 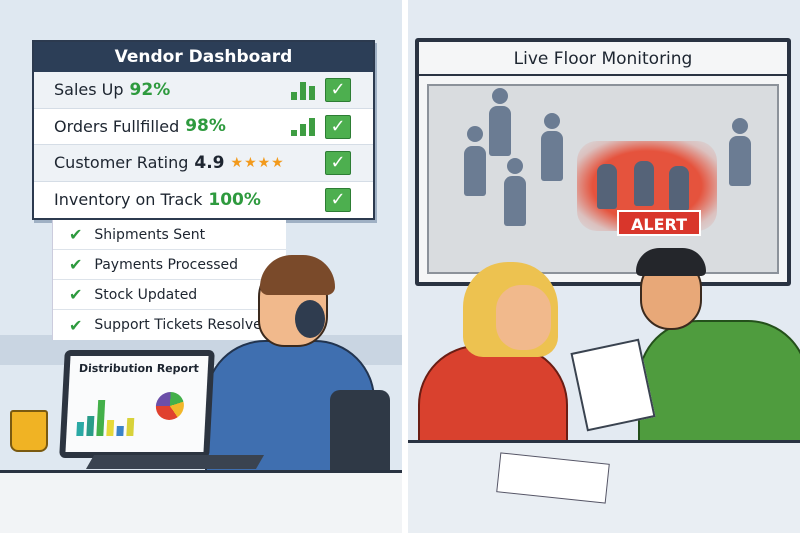 What do you see at coordinates (203, 57) in the screenshot?
I see `dashboard-title: Vendor Dashboard` at bounding box center [203, 57].